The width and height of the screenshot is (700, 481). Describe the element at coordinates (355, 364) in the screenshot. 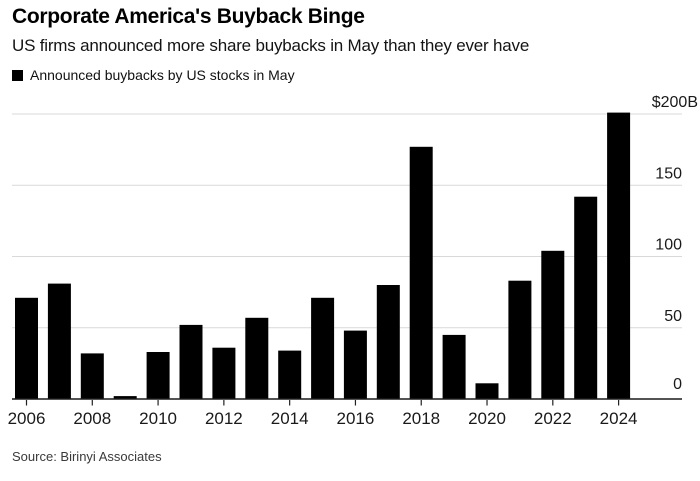

I see `bar-2016` at that location.